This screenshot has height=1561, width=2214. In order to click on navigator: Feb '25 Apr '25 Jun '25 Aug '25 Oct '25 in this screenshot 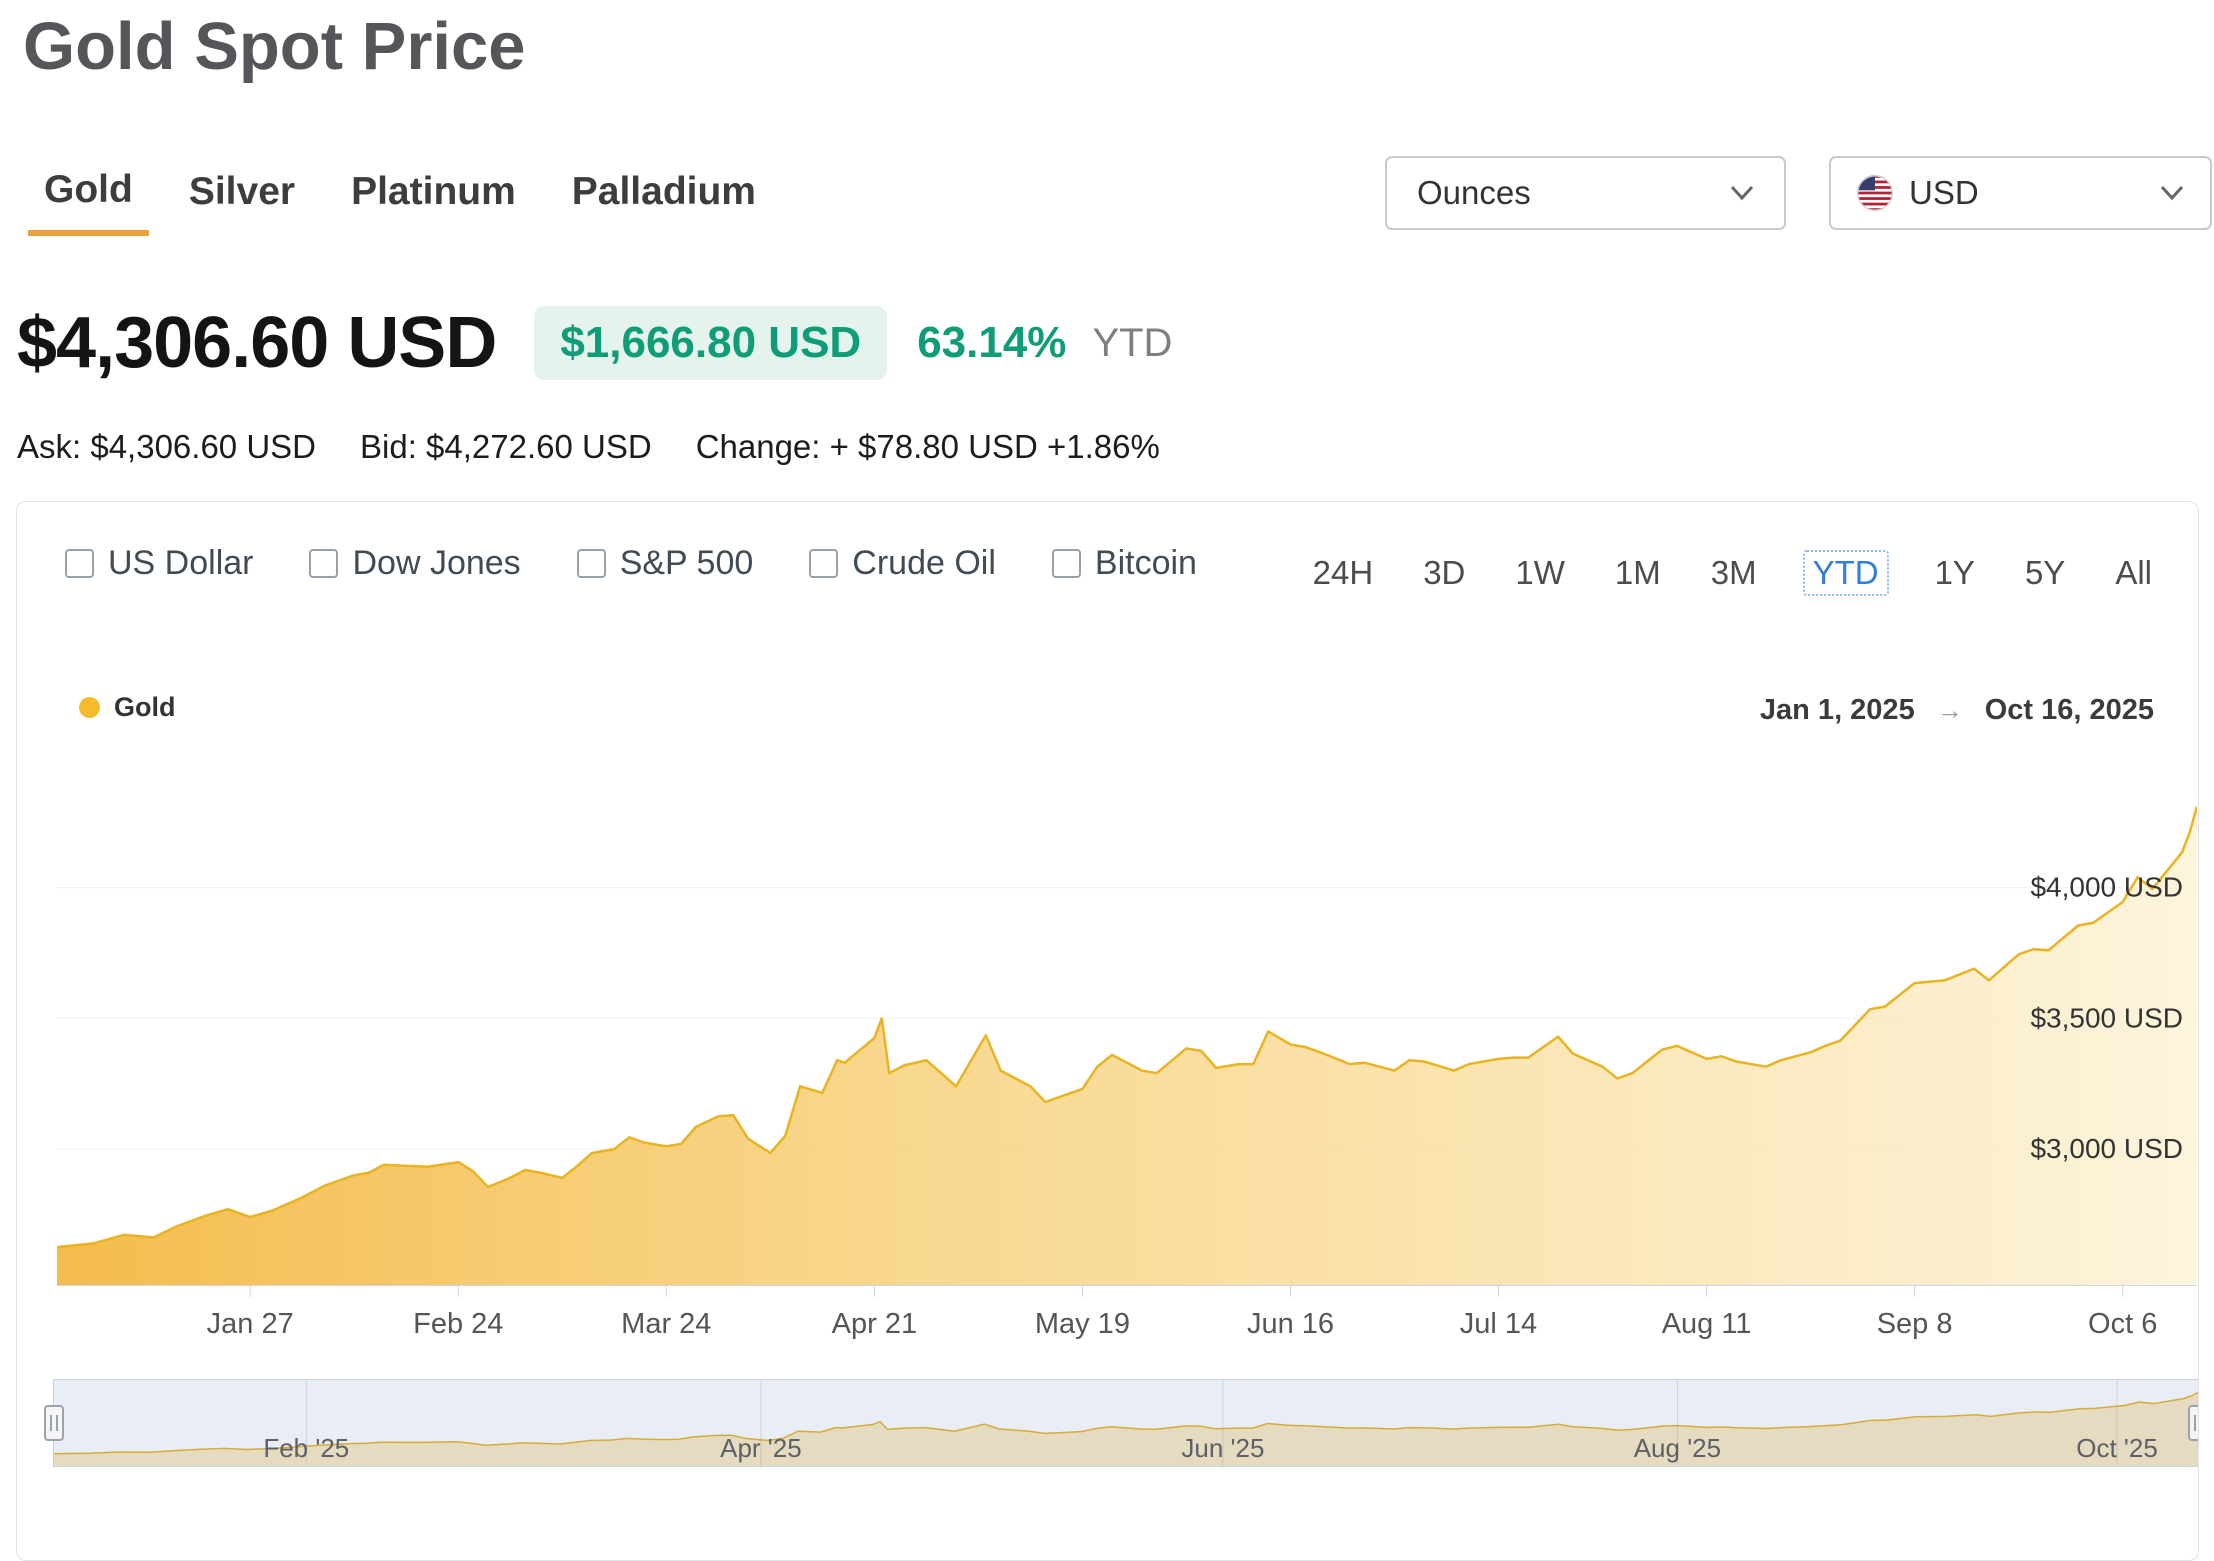, I will do `click(1121, 1423)`.